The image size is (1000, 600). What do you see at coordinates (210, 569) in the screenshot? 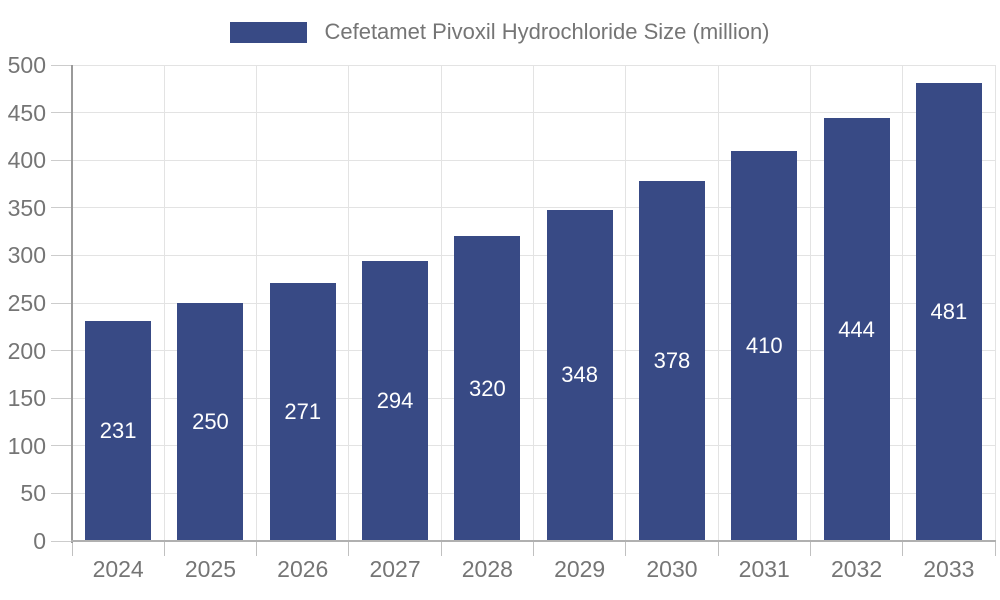
I see `x-axis-tick-label: 2025` at bounding box center [210, 569].